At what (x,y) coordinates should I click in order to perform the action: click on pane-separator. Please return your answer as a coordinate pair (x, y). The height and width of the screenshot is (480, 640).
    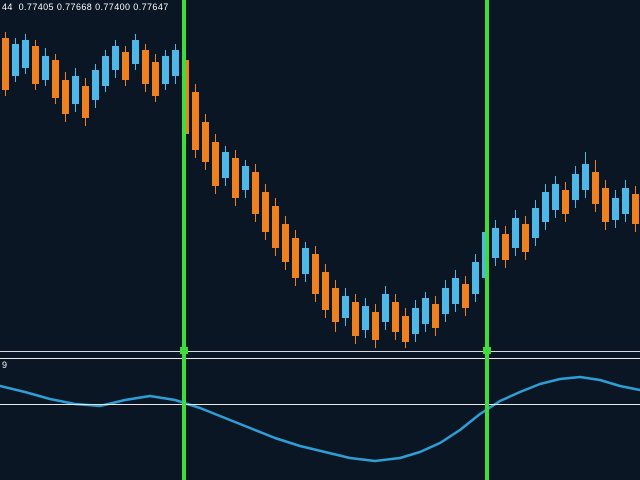
    Looking at the image, I should click on (320, 351).